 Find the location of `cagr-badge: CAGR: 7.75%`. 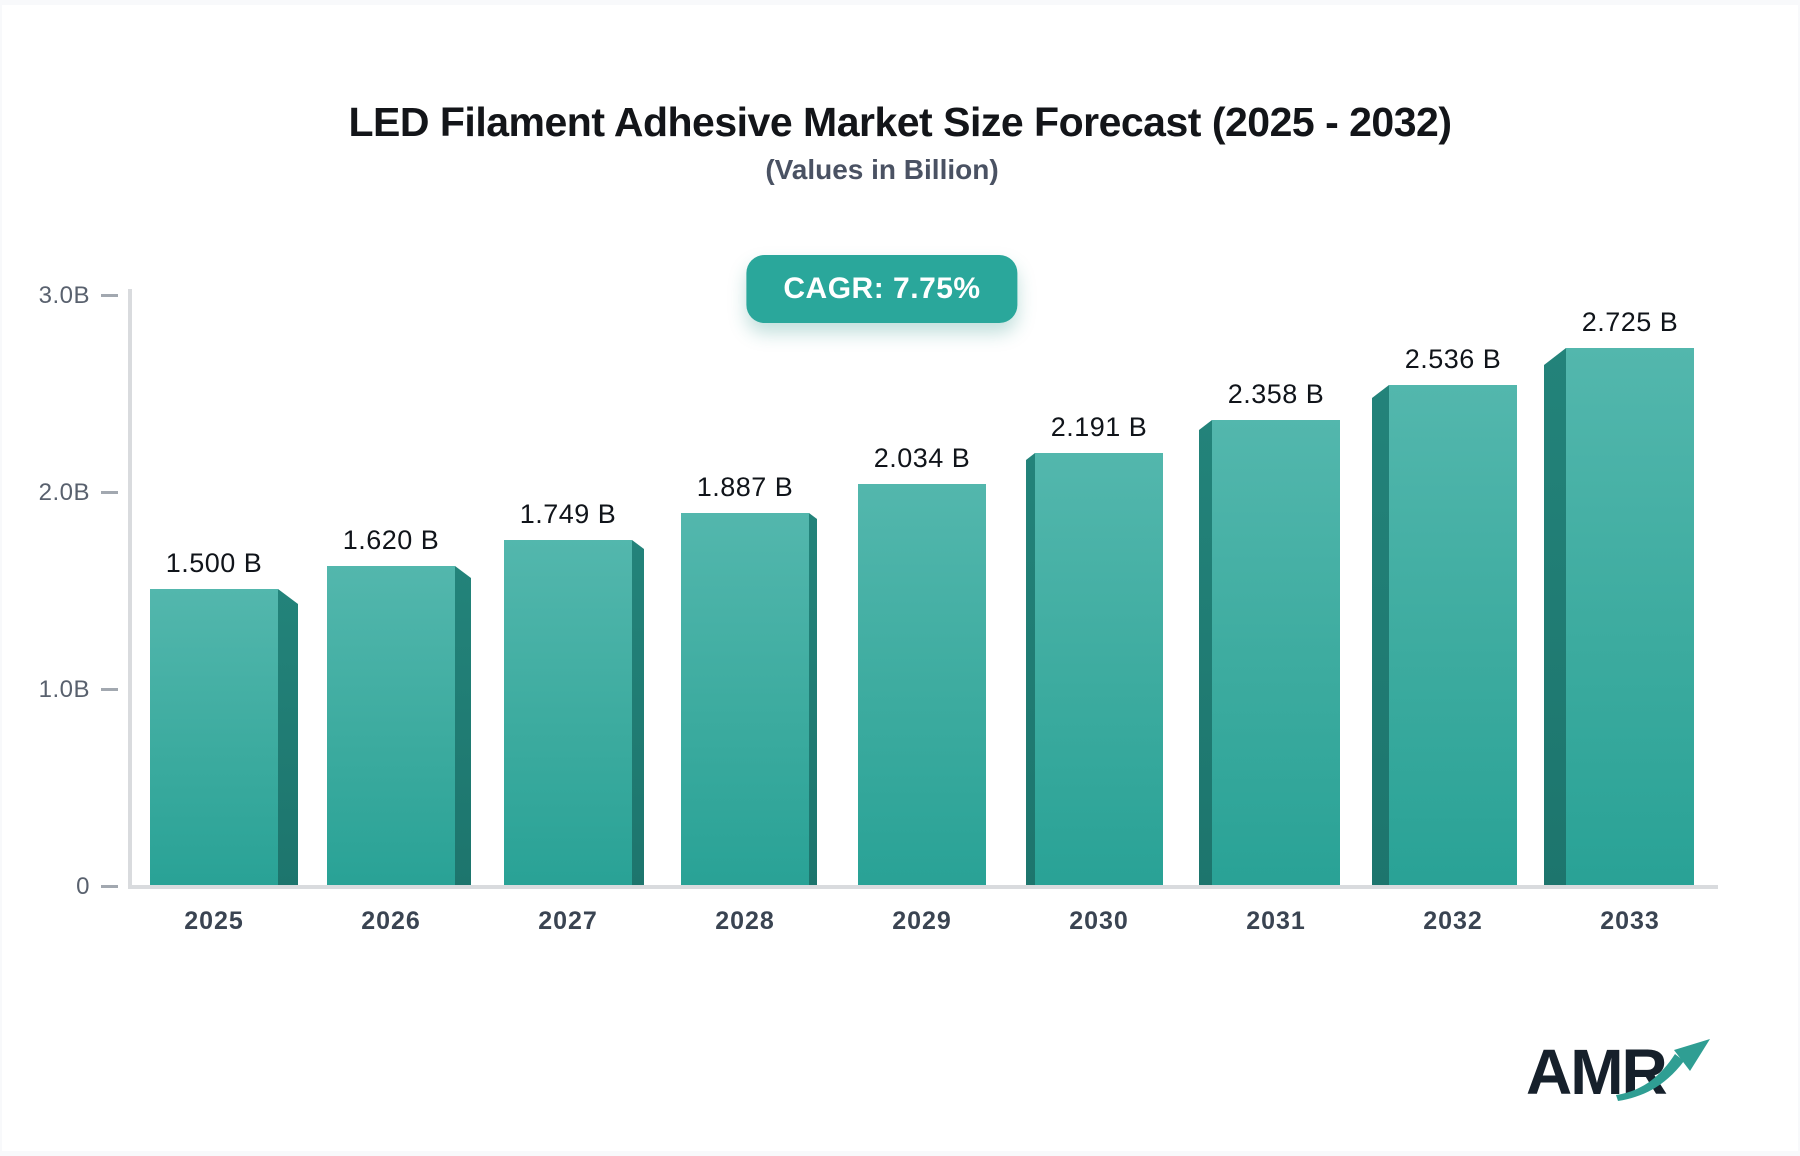

cagr-badge: CAGR: 7.75% is located at coordinates (882, 289).